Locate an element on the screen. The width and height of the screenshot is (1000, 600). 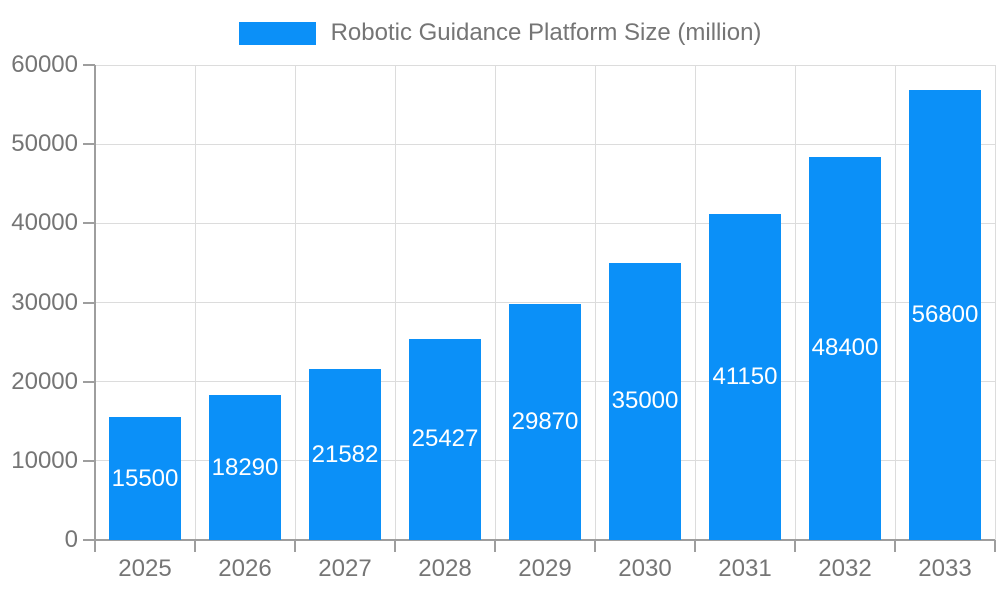
y-axis-label: 30000 is located at coordinates (44, 302).